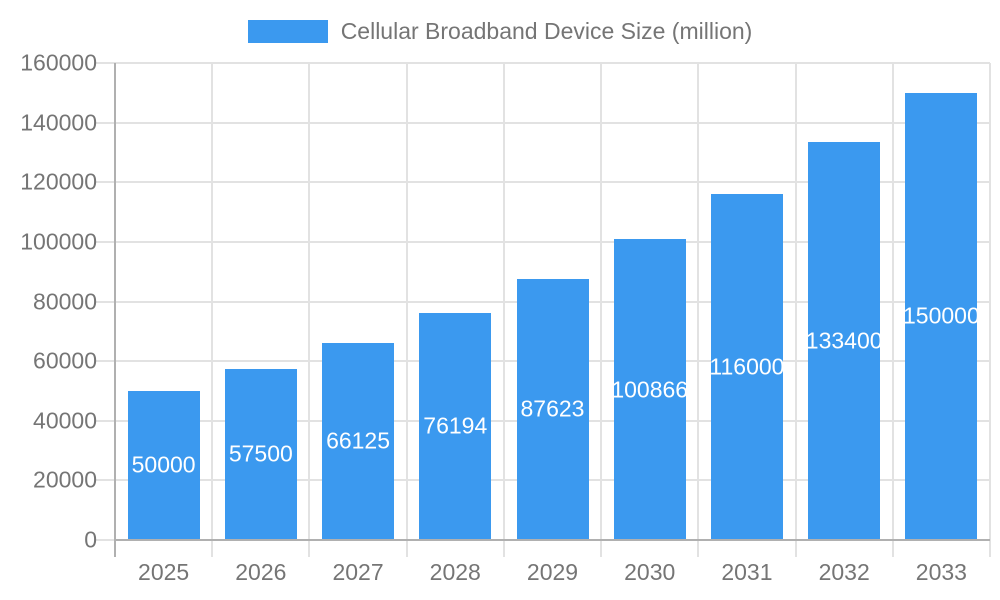 This screenshot has height=600, width=1000. I want to click on bar-value-label: 76194, so click(455, 425).